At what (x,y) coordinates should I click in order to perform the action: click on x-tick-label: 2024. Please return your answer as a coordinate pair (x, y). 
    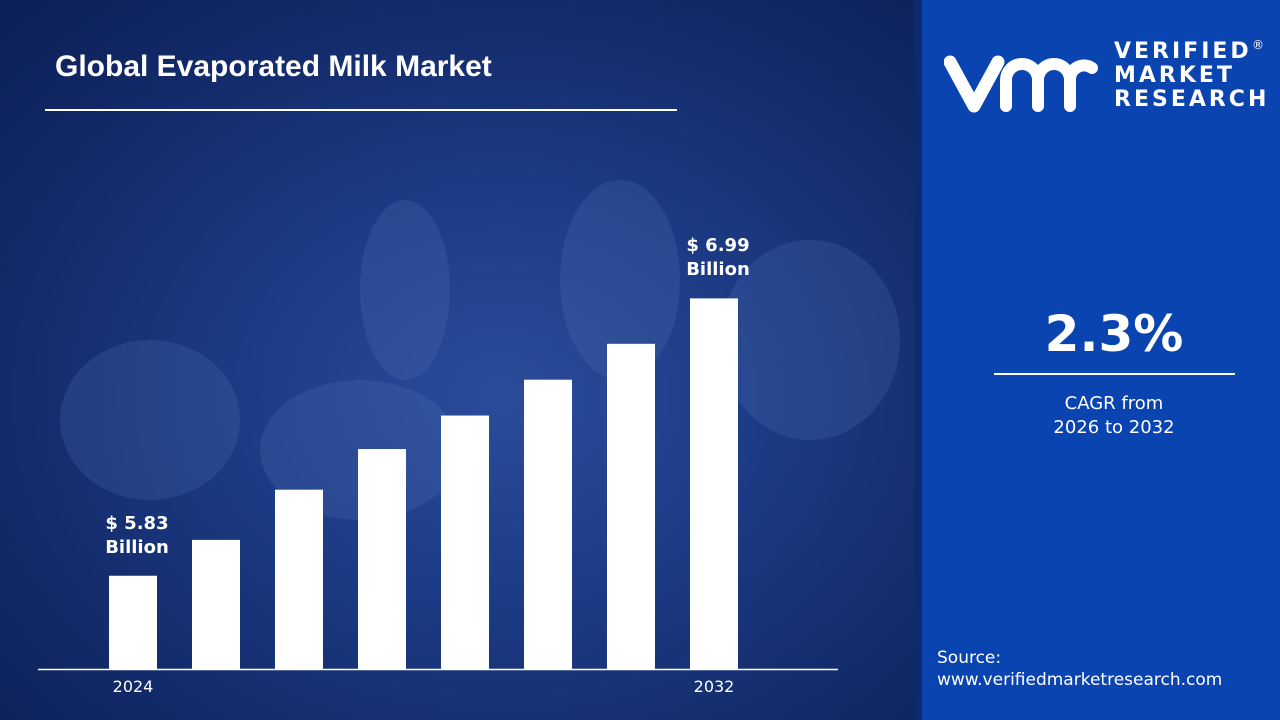
    Looking at the image, I should click on (133, 686).